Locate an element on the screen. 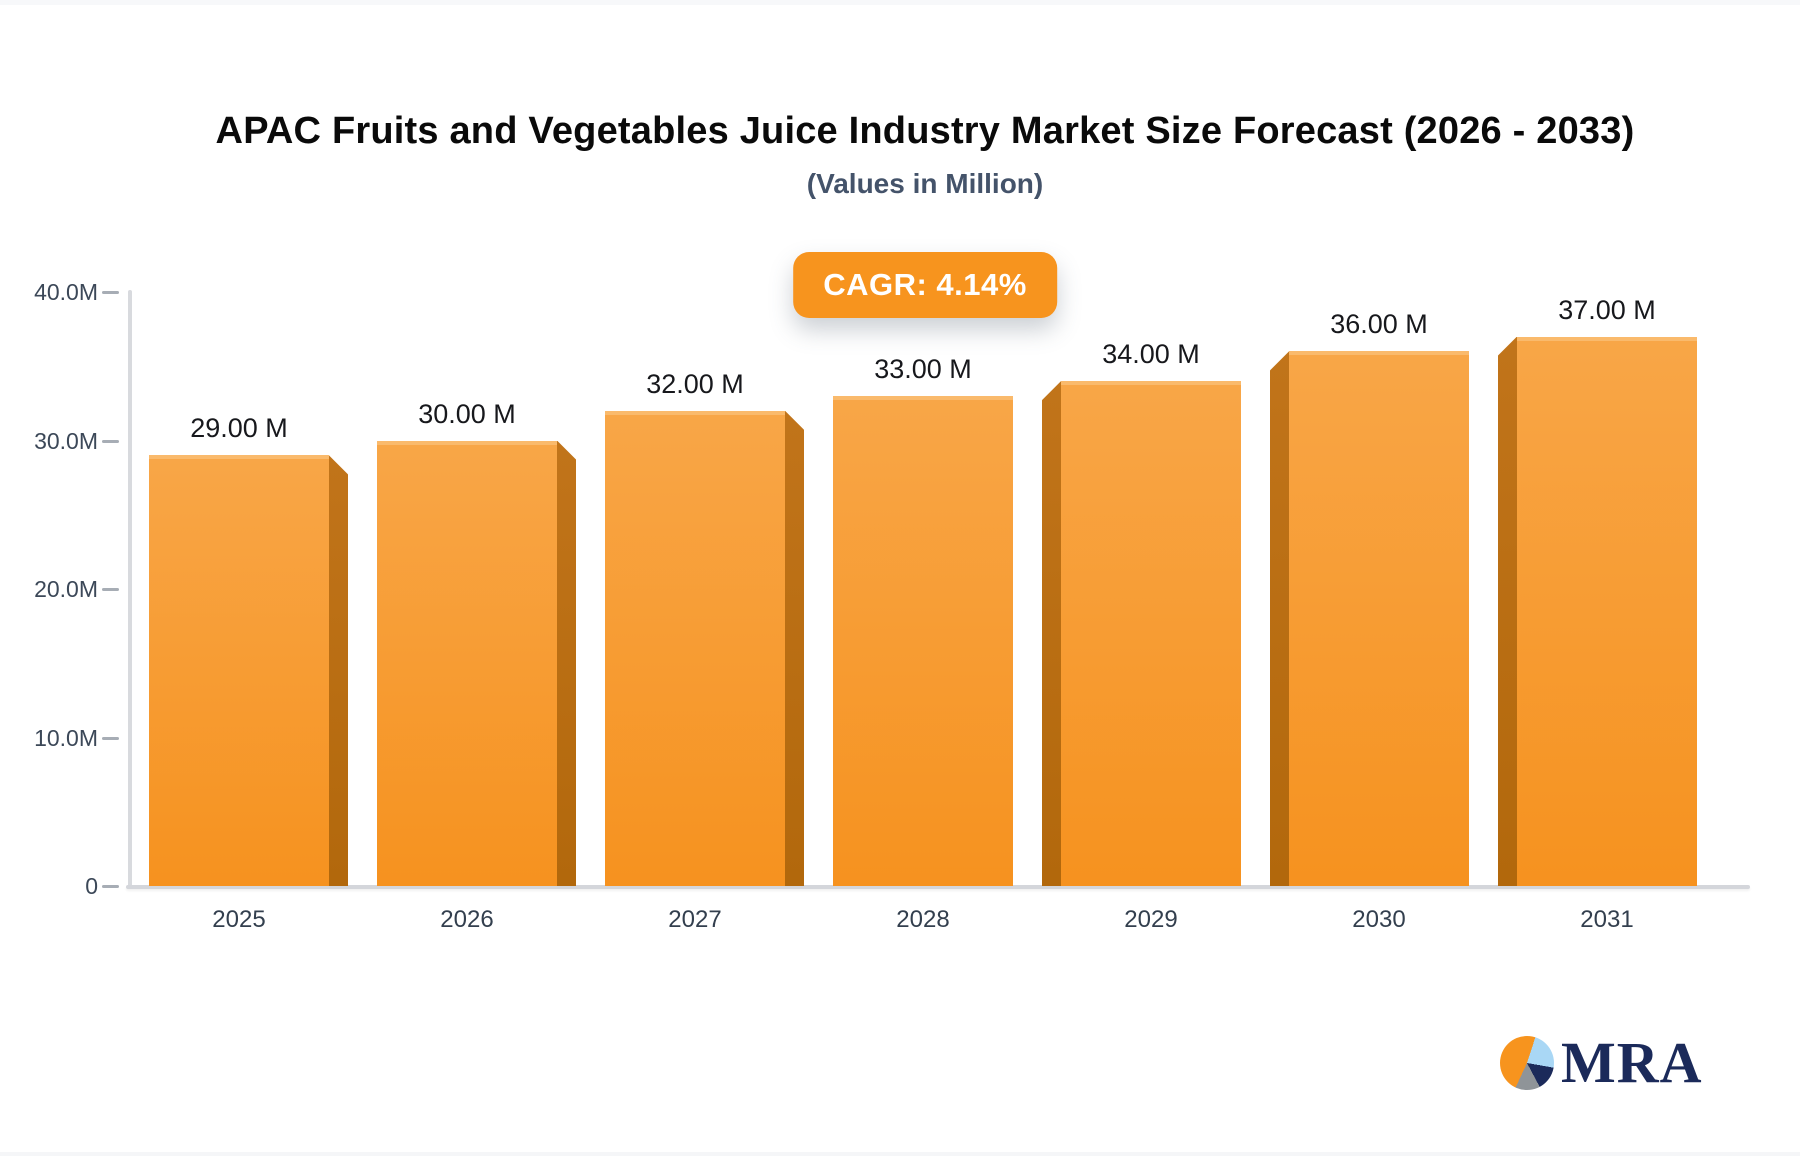  bar-3d-side-2029 is located at coordinates (1051, 633).